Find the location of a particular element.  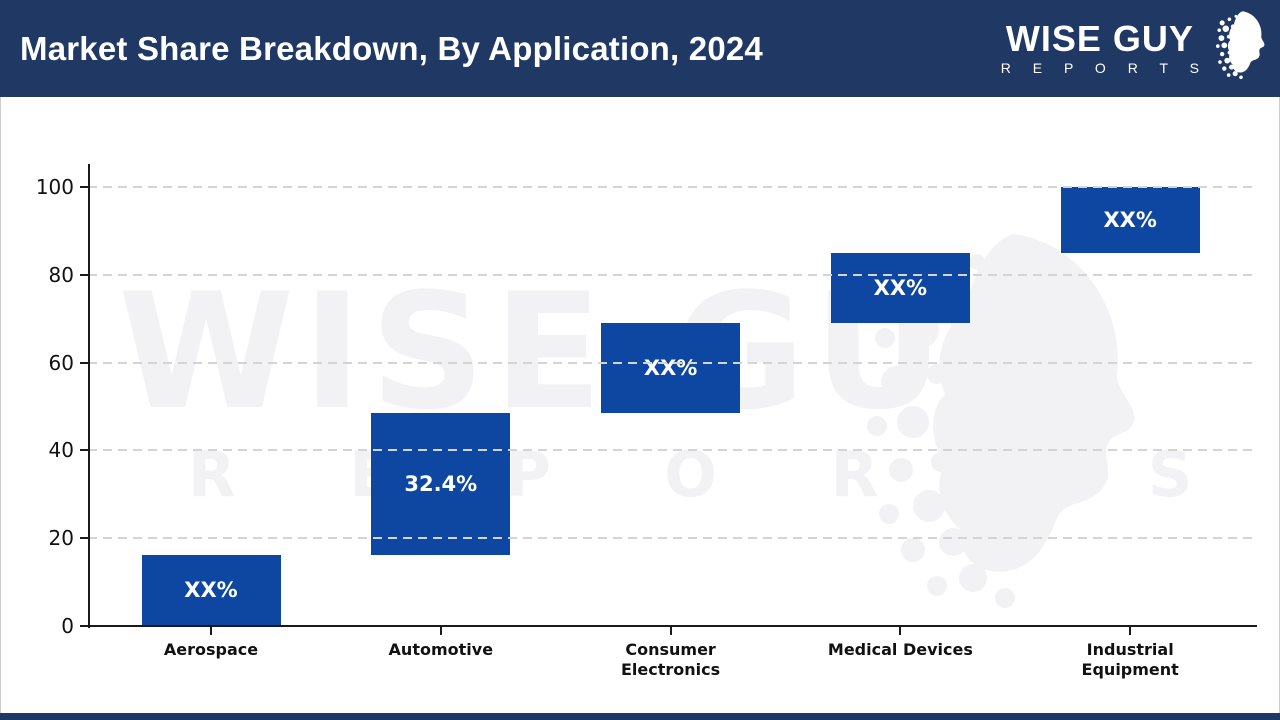

logo: WISE GUY R E P O R T S is located at coordinates (1131, 49).